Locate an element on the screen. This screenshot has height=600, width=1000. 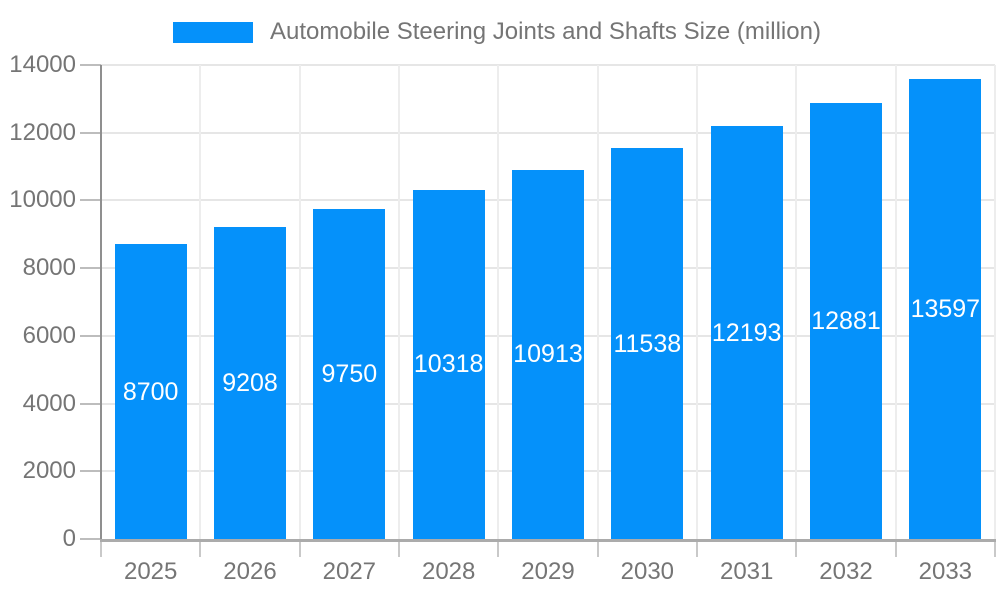
y-tick-label: 2000 is located at coordinates (49, 471).